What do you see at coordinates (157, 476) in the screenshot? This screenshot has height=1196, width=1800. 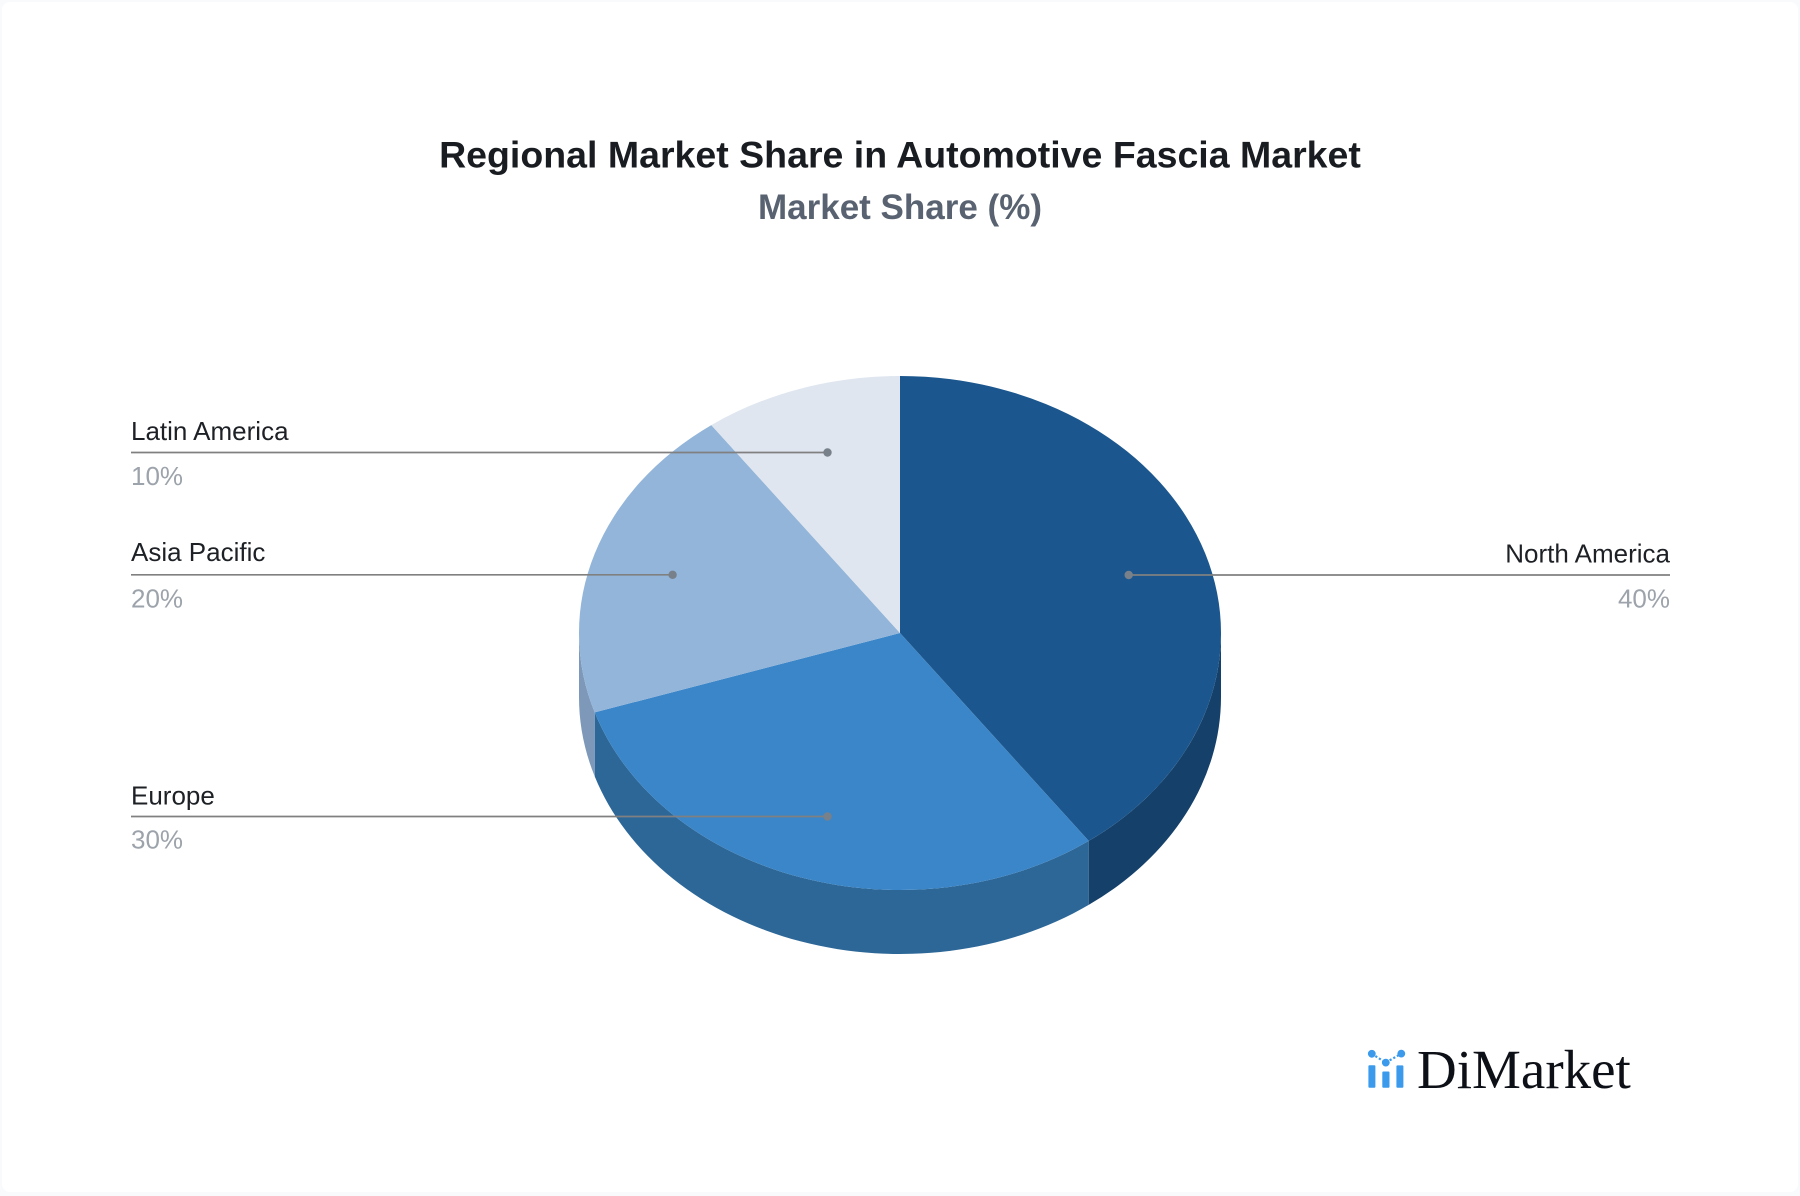 I see `svg-text: 10%` at bounding box center [157, 476].